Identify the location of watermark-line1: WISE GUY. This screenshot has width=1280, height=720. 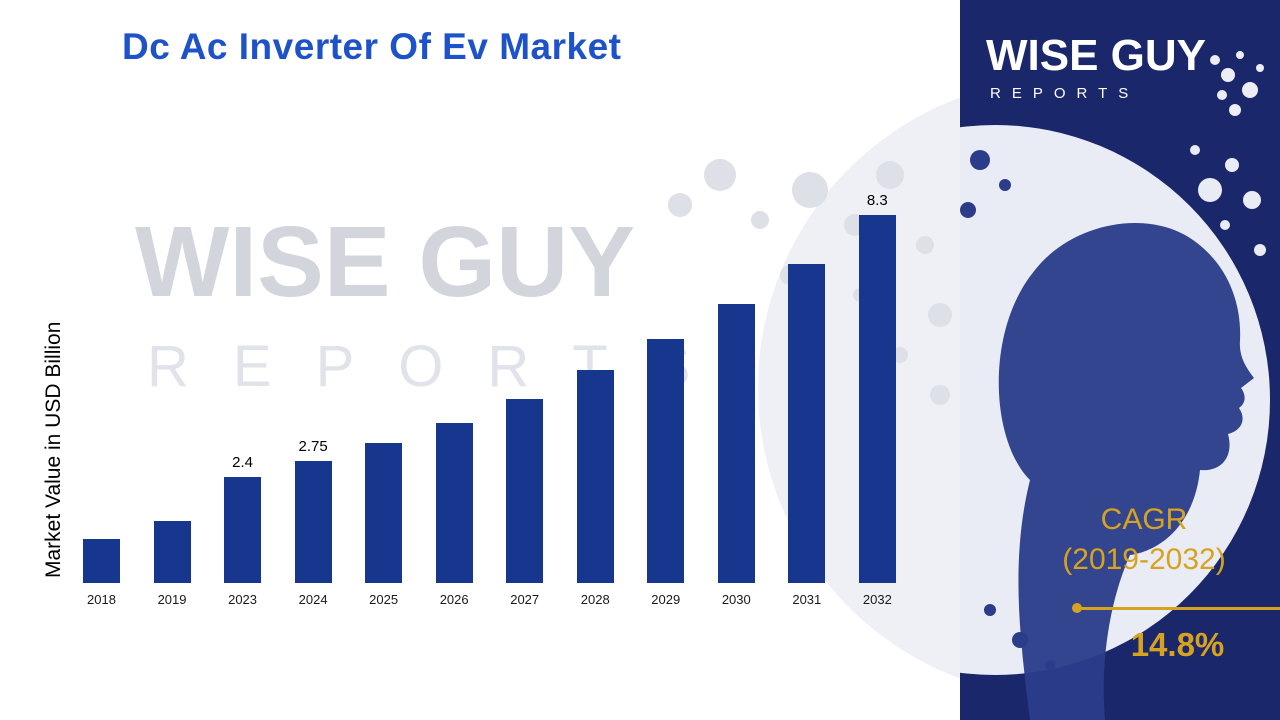
(385, 262).